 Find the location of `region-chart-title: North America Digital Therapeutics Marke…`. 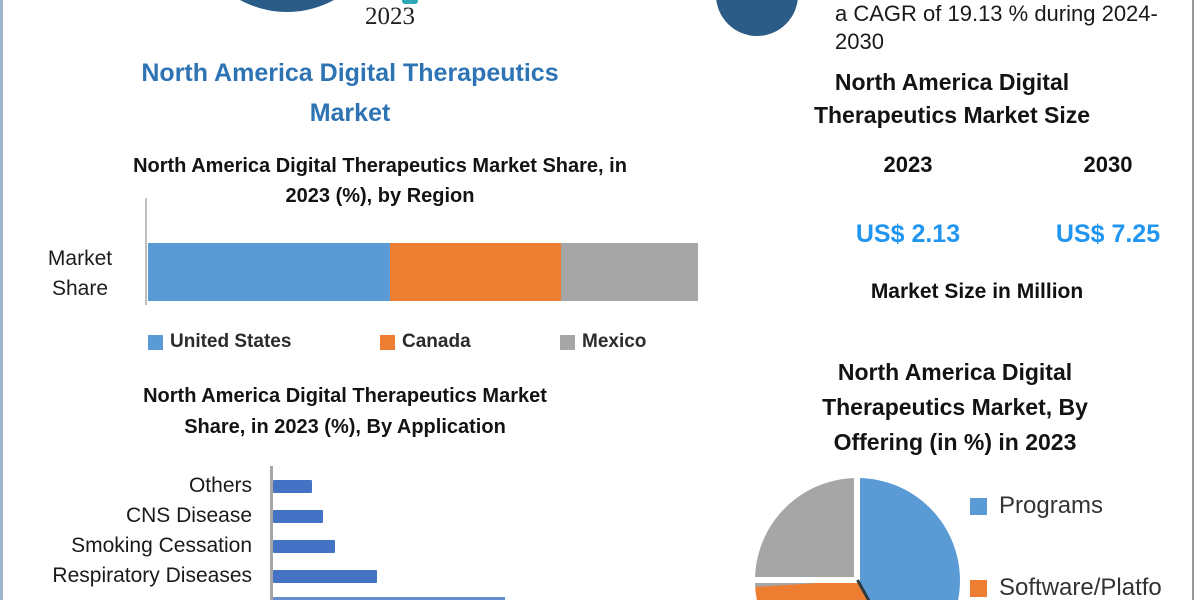

region-chart-title: North America Digital Therapeutics Marke… is located at coordinates (380, 181).